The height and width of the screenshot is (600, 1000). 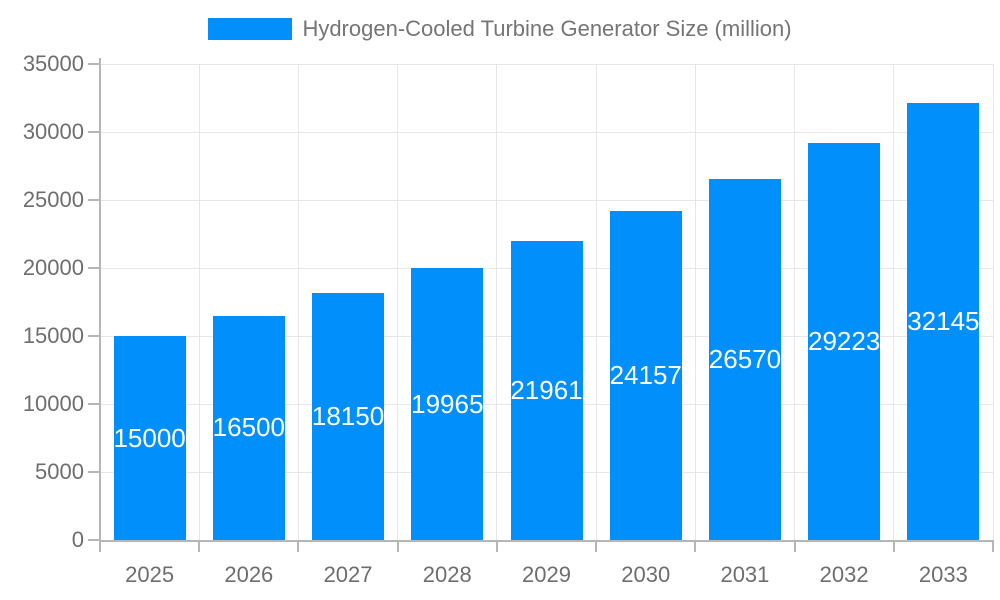 I want to click on bar-2028: 19965, so click(x=447, y=404).